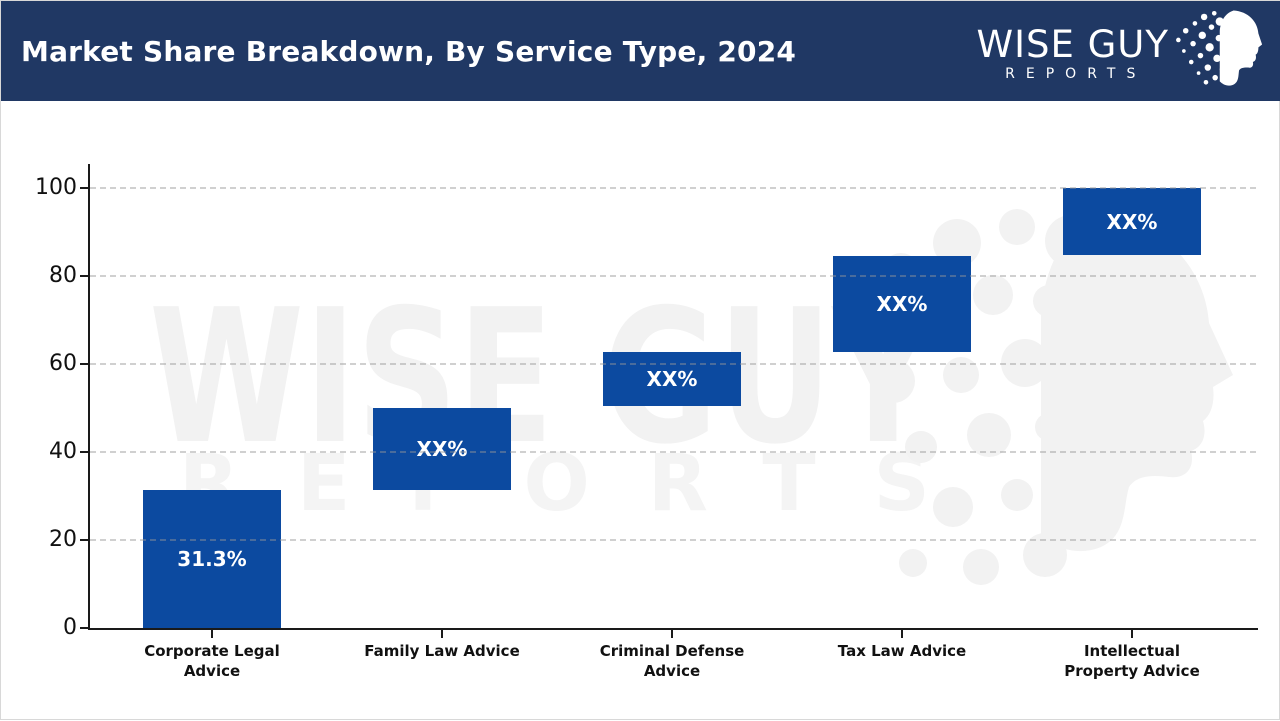 This screenshot has height=721, width=1280. What do you see at coordinates (63, 539) in the screenshot?
I see `y-tick-label: 20` at bounding box center [63, 539].